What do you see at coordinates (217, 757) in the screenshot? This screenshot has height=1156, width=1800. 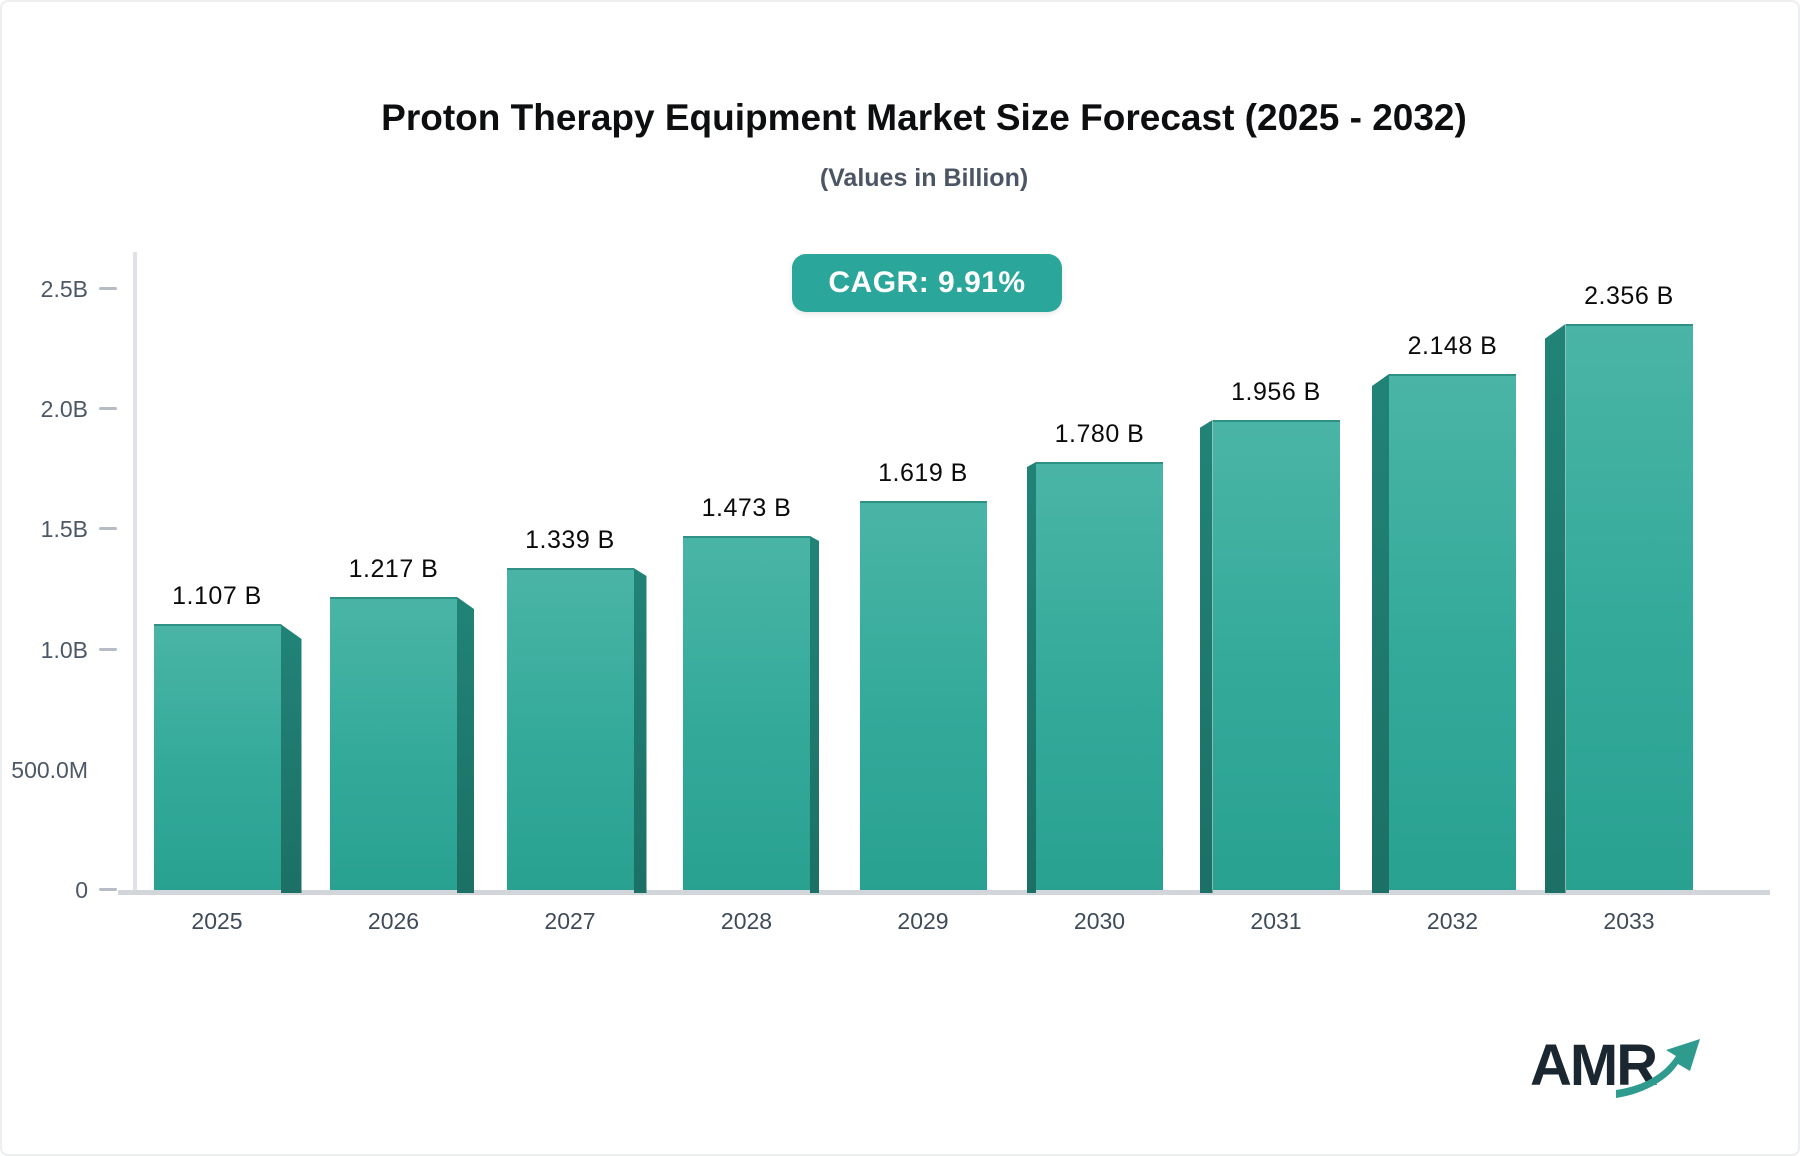 I see `bar-2025` at bounding box center [217, 757].